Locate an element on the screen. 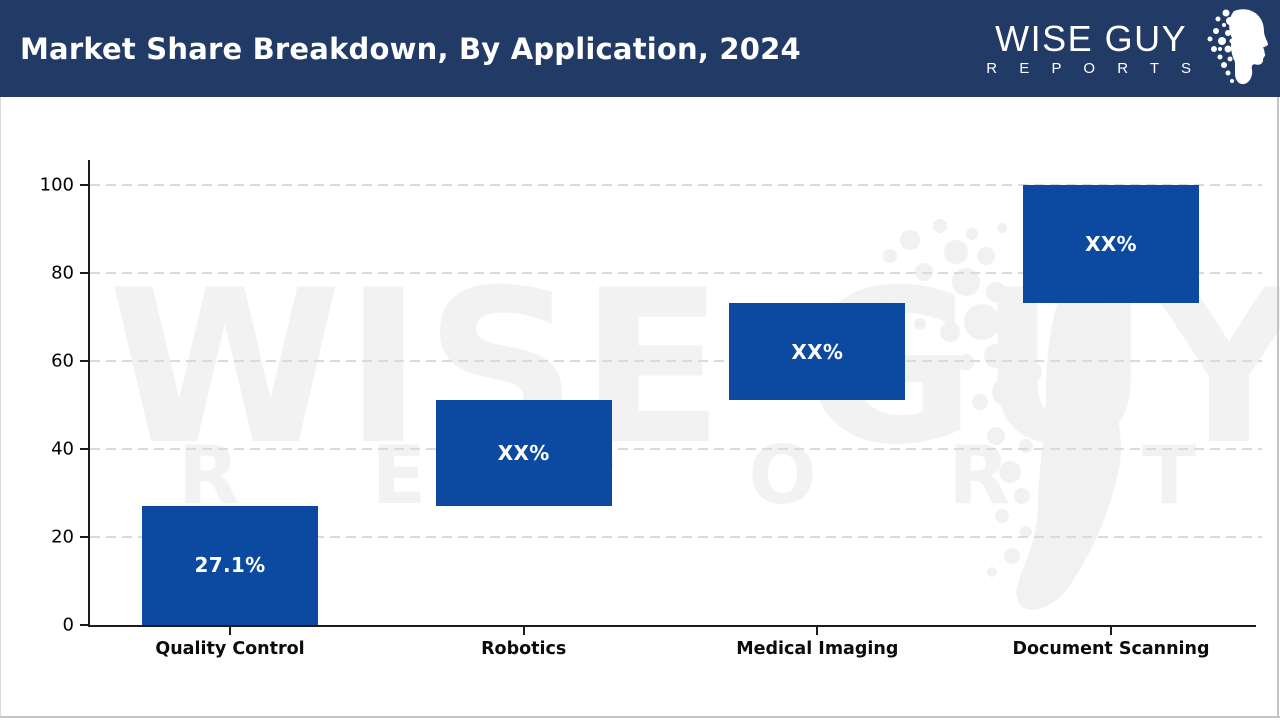 The height and width of the screenshot is (720, 1280). dot-face-head-icon is located at coordinates (1237, 46).